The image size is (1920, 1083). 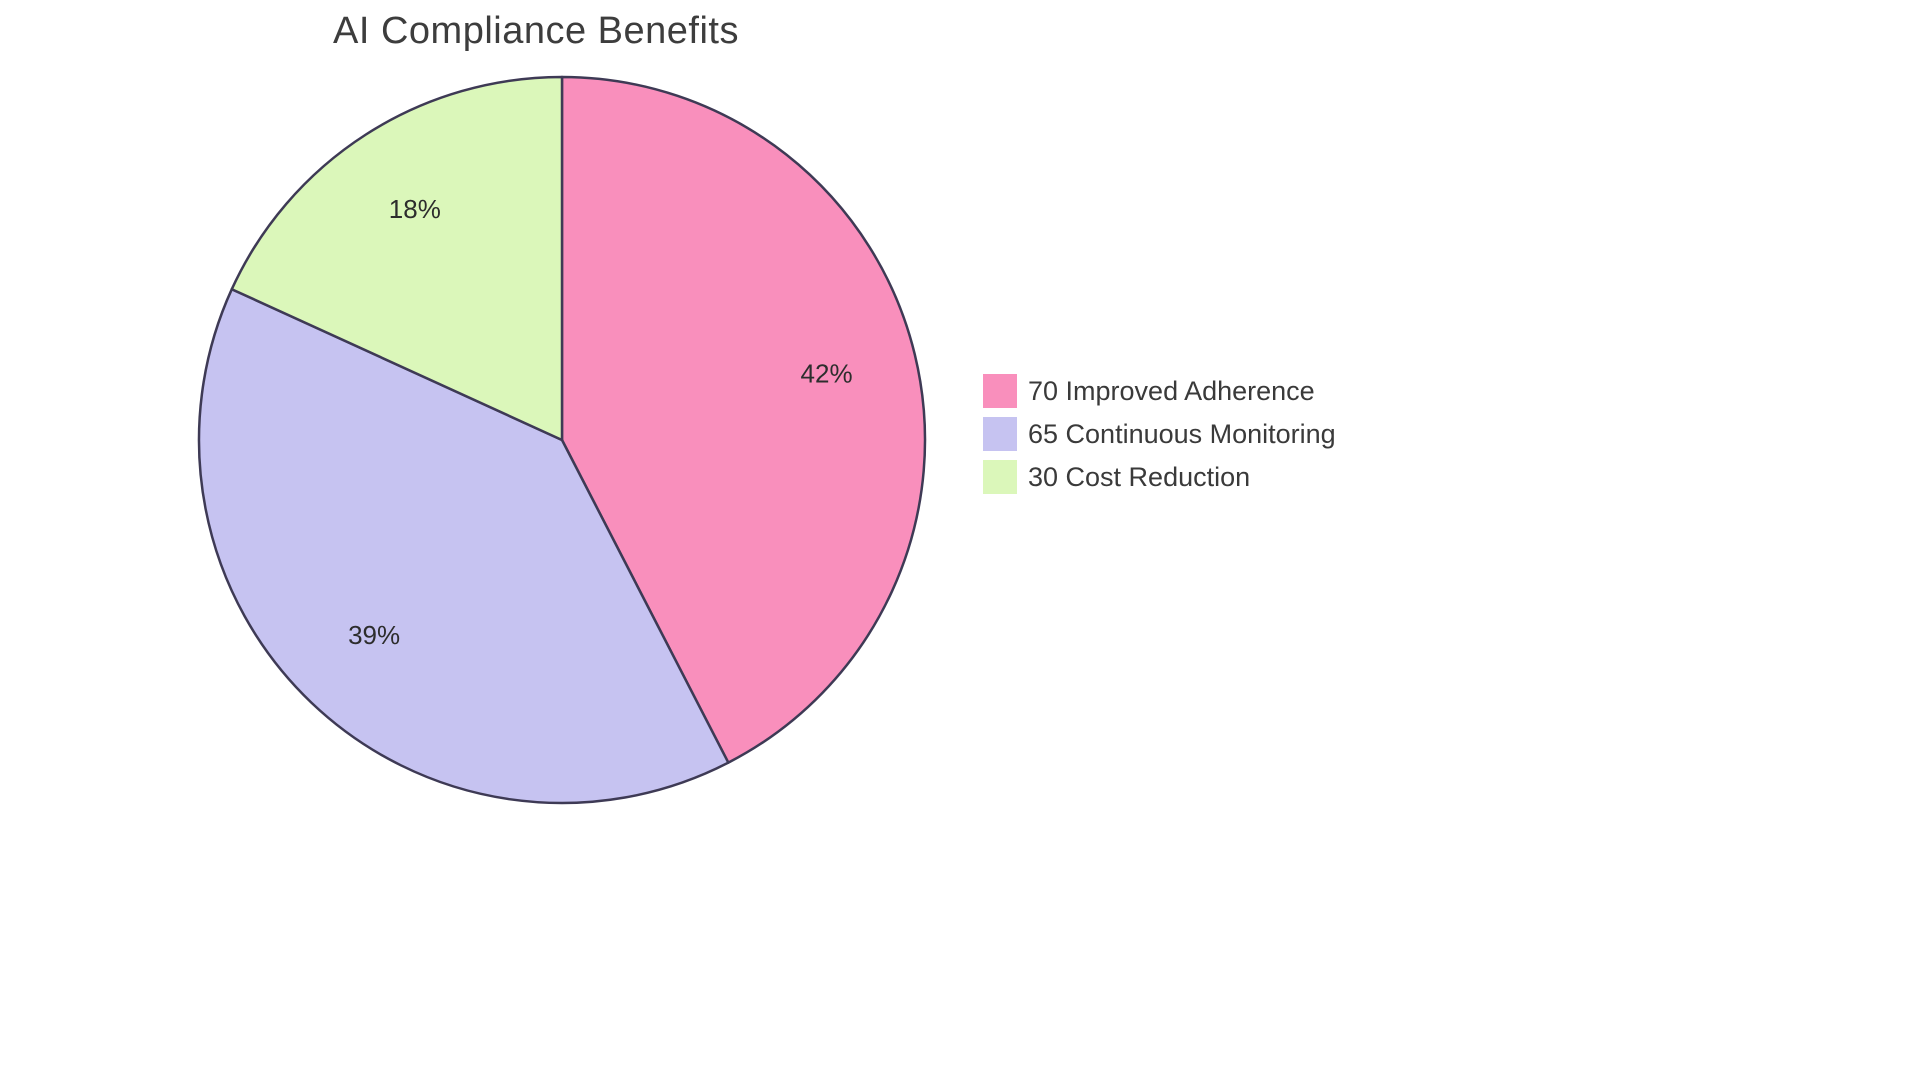 I want to click on legend-label-improved-adherence: 70 Improved Adherence, so click(x=1171, y=390).